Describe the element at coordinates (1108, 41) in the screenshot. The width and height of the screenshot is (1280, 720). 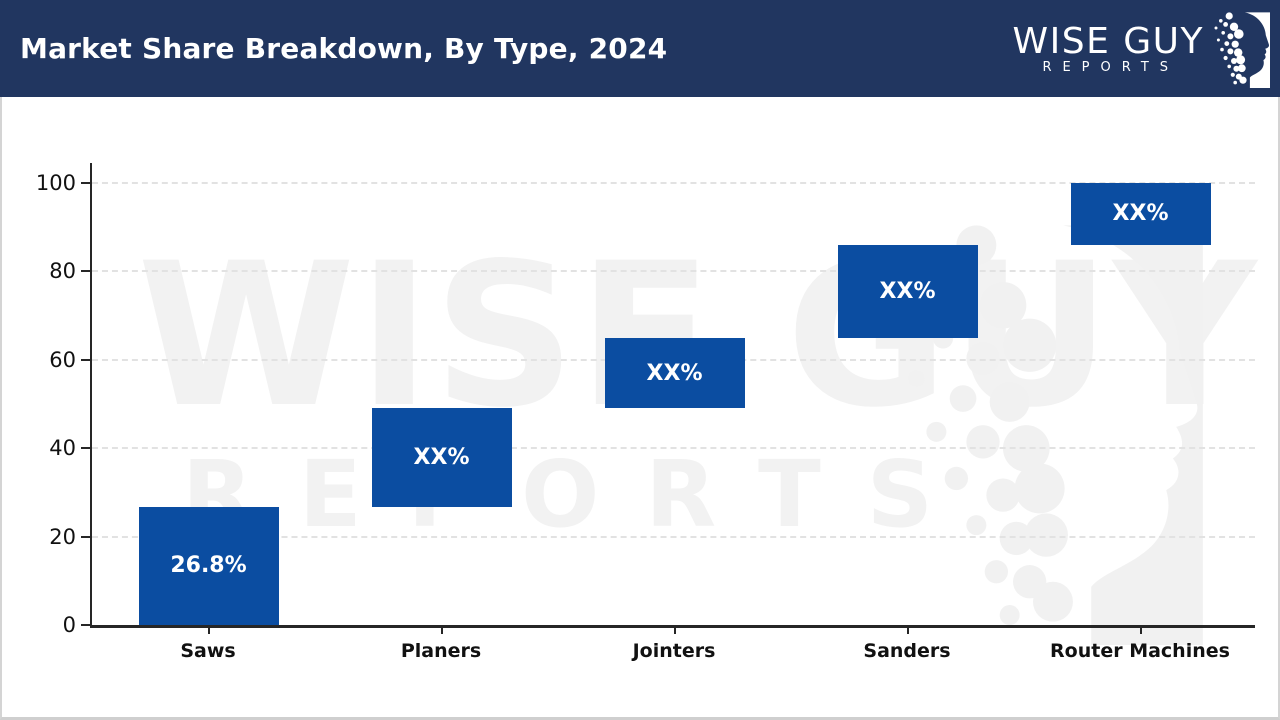
I see `logo-wordmark-line1: WISE GUY` at that location.